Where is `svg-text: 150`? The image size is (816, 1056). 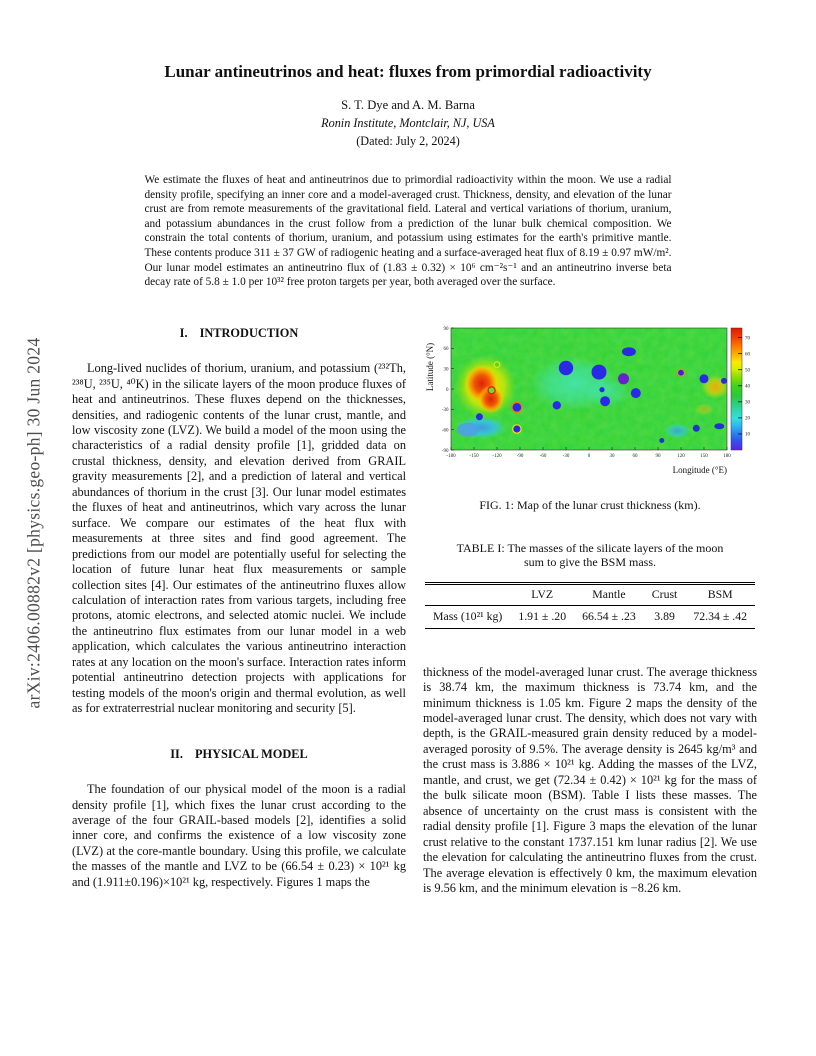
svg-text: 150 is located at coordinates (704, 456).